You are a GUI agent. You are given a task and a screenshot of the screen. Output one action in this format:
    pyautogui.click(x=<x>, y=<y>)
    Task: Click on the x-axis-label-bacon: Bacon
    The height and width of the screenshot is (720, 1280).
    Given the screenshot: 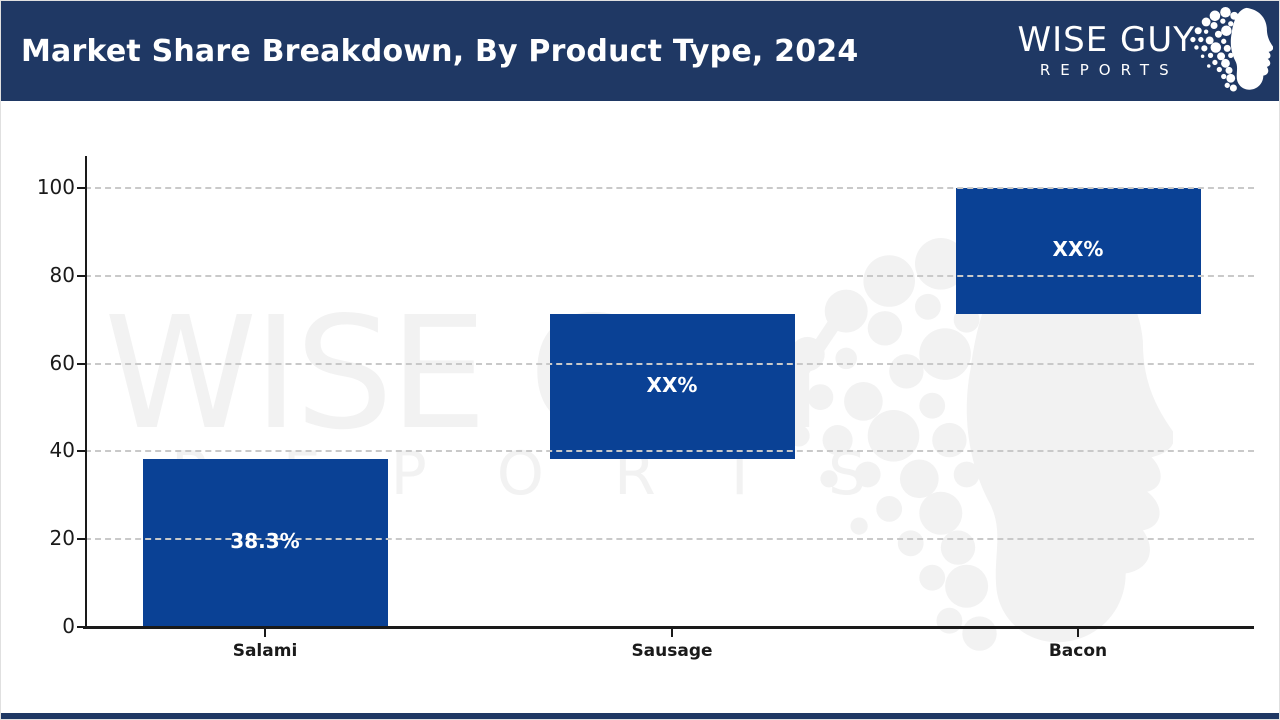 What is the action you would take?
    pyautogui.click(x=1078, y=651)
    